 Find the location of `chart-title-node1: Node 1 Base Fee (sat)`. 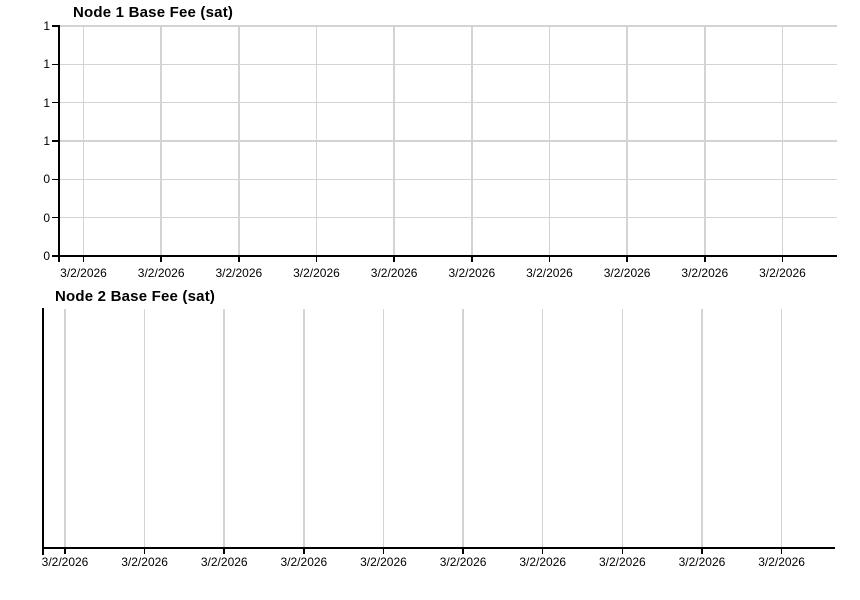

chart-title-node1: Node 1 Base Fee (sat) is located at coordinates (153, 12).